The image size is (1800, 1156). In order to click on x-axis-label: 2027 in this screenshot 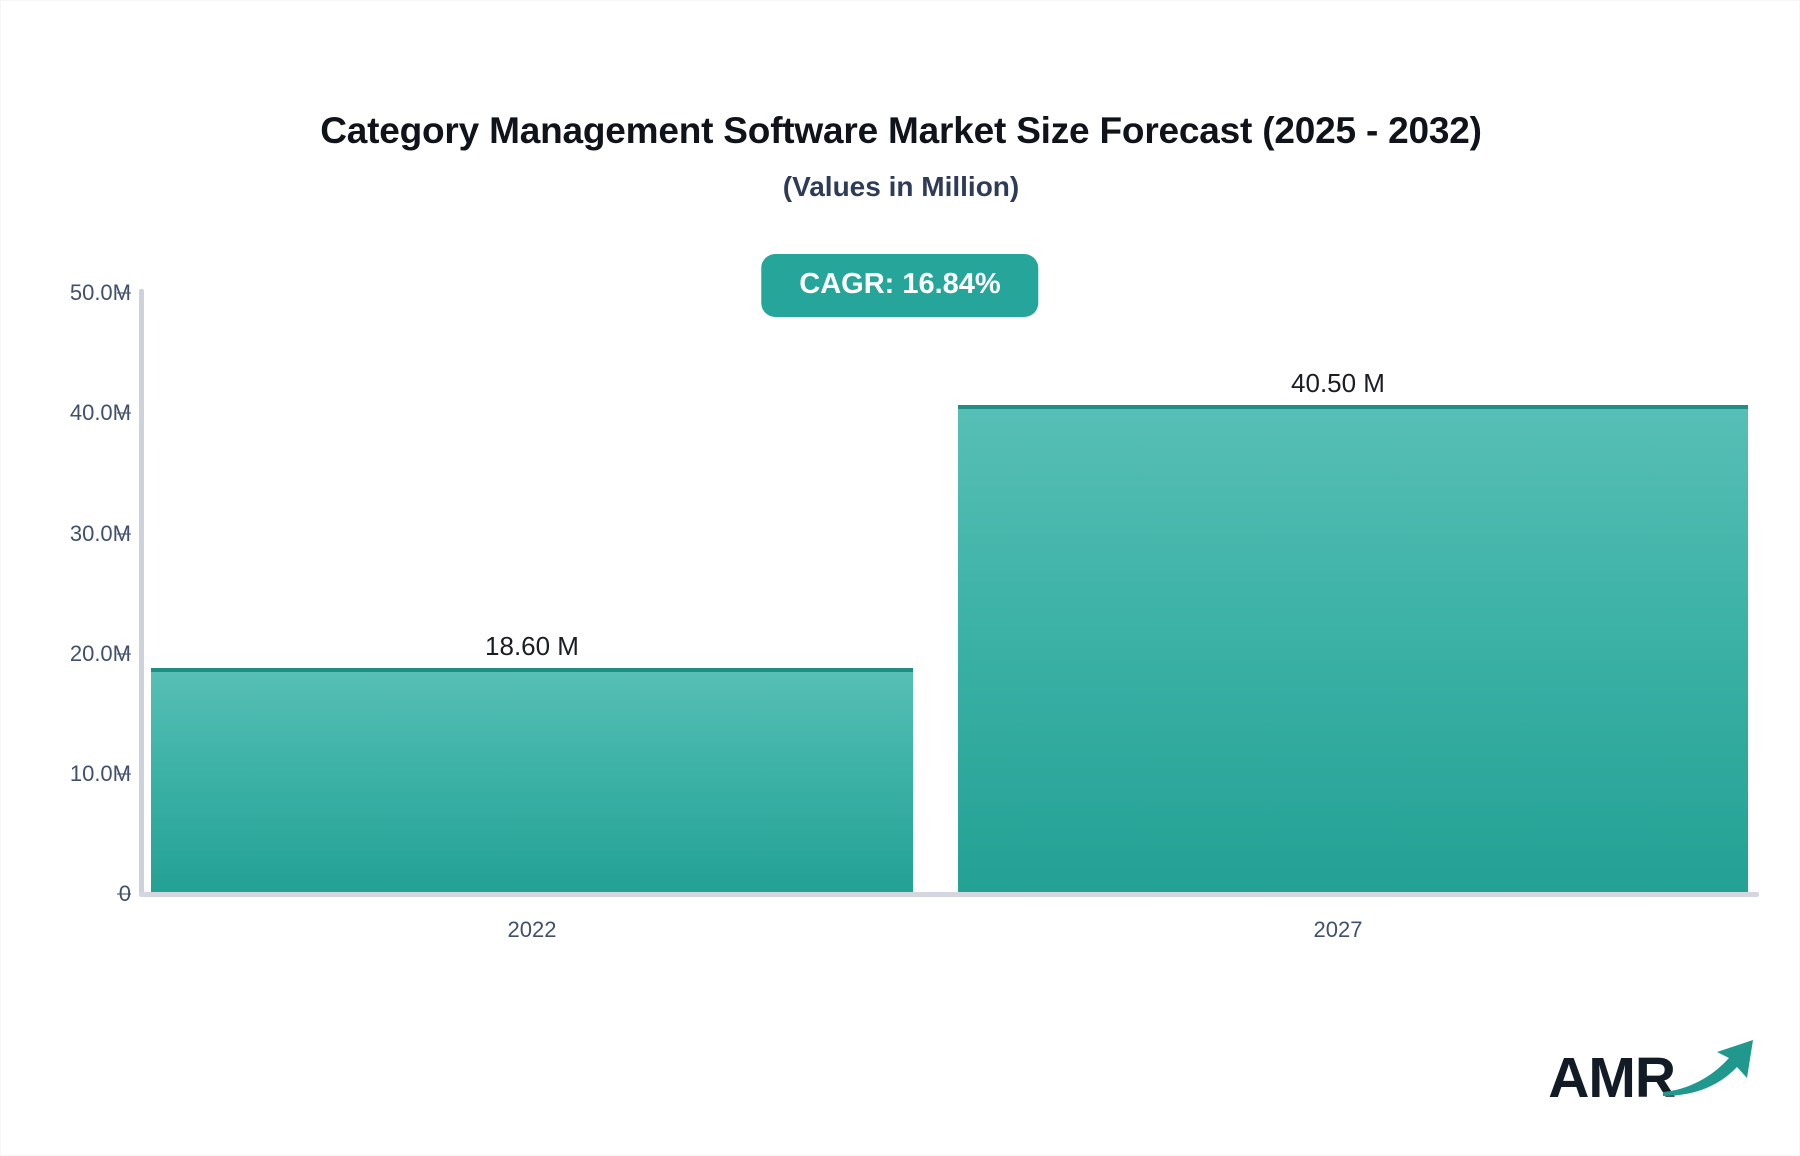, I will do `click(1338, 929)`.